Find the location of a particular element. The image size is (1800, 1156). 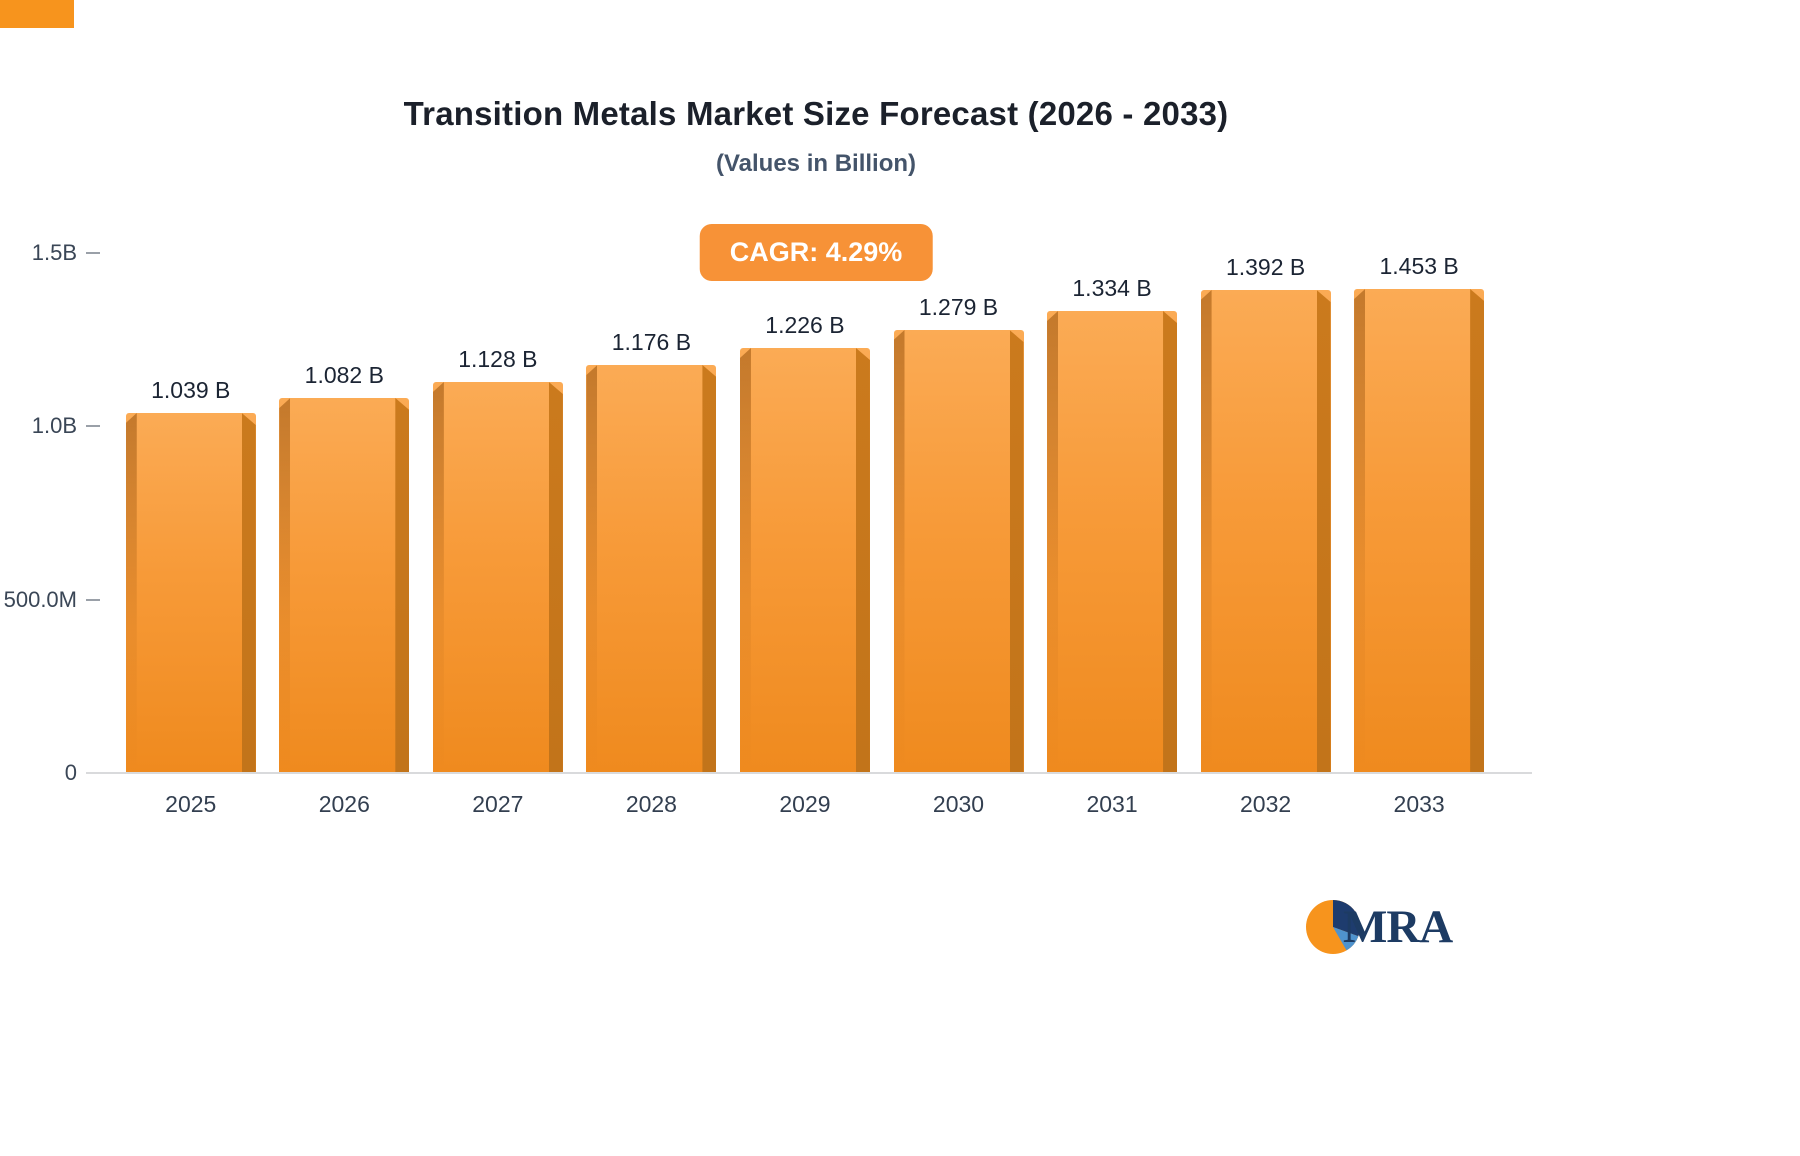

x-axis-label: 2025 is located at coordinates (191, 804).